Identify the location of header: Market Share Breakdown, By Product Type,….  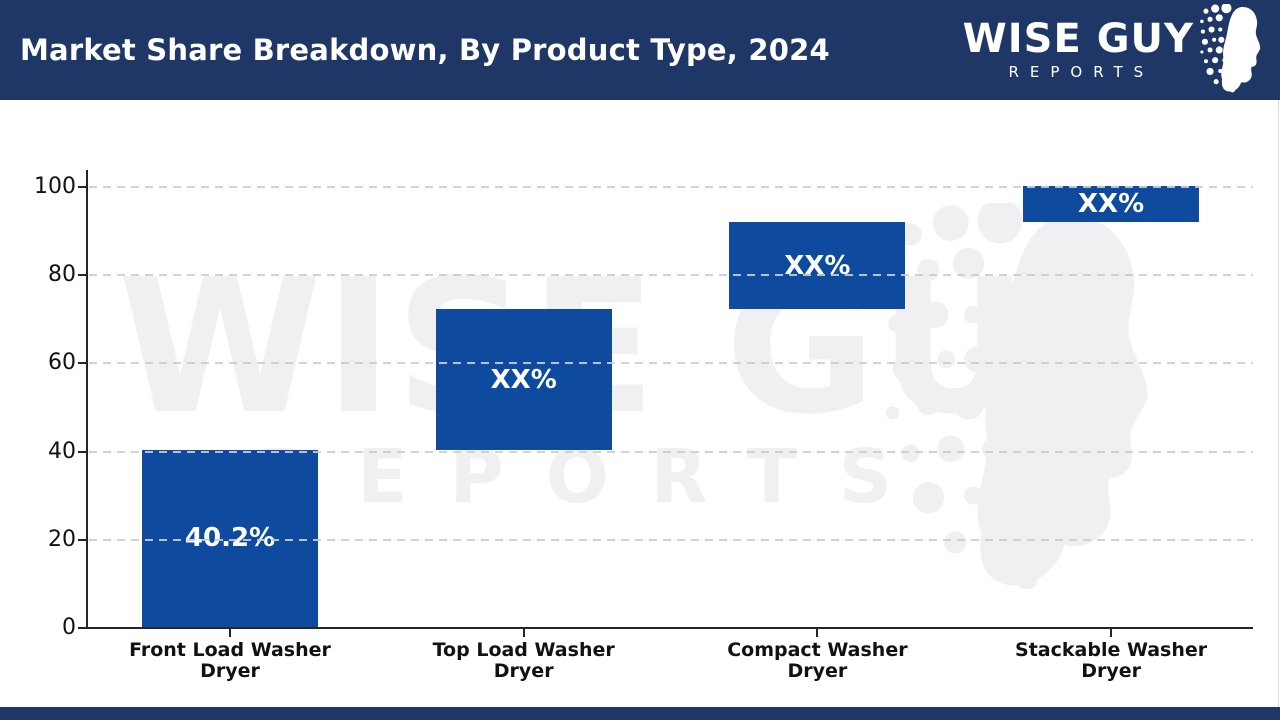
(640, 50).